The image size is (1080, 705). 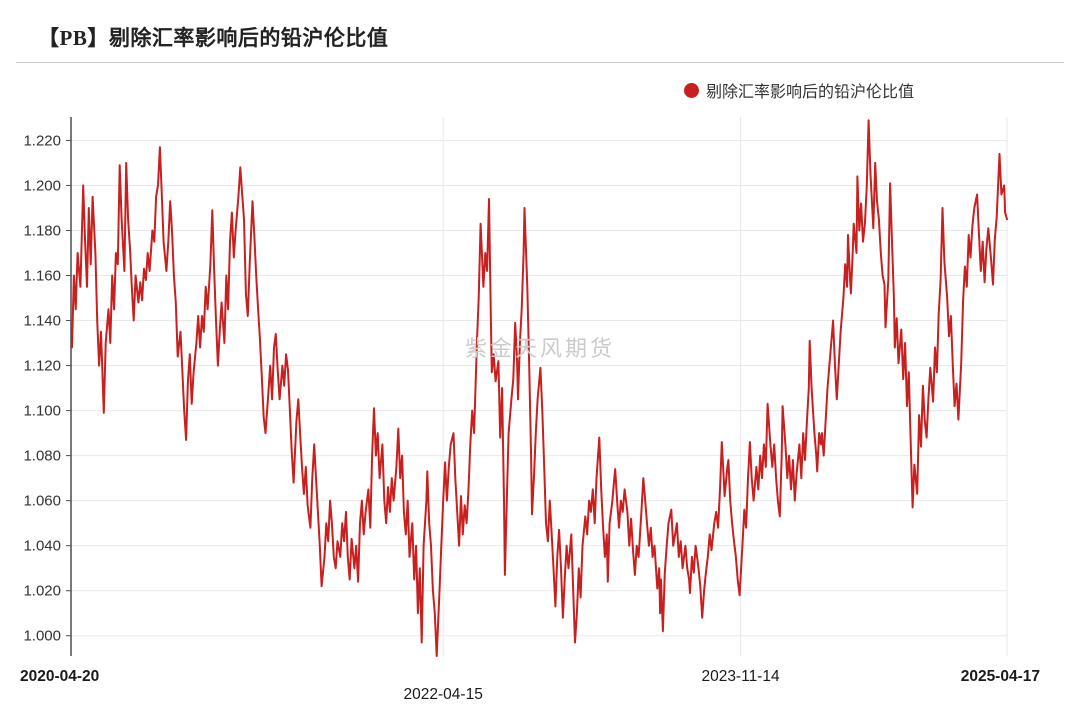 I want to click on y-tick-label: 1.140, so click(x=42, y=321).